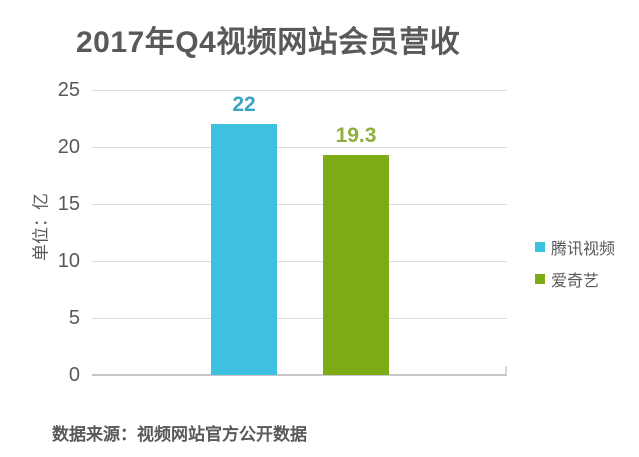  What do you see at coordinates (268, 42) in the screenshot?
I see `chart-title: 2017年Q4视频网站会员营收` at bounding box center [268, 42].